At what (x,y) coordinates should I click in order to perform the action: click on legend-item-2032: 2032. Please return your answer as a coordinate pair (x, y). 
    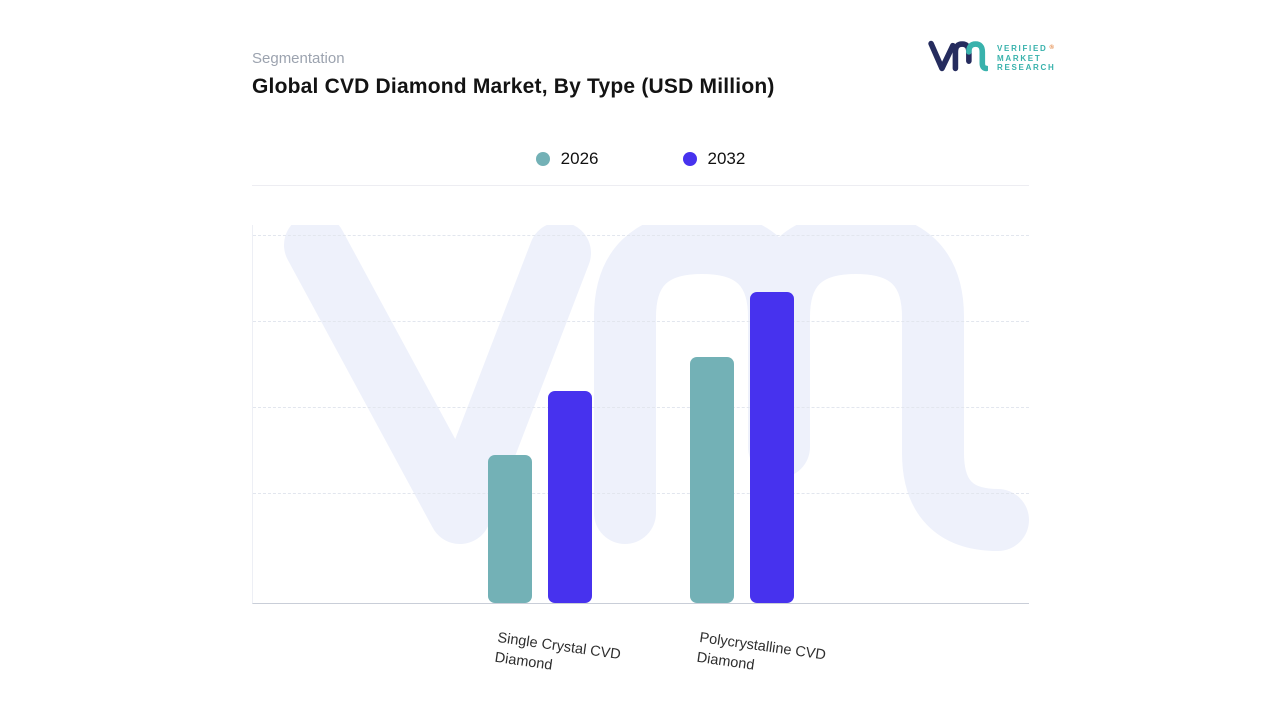
    Looking at the image, I should click on (714, 159).